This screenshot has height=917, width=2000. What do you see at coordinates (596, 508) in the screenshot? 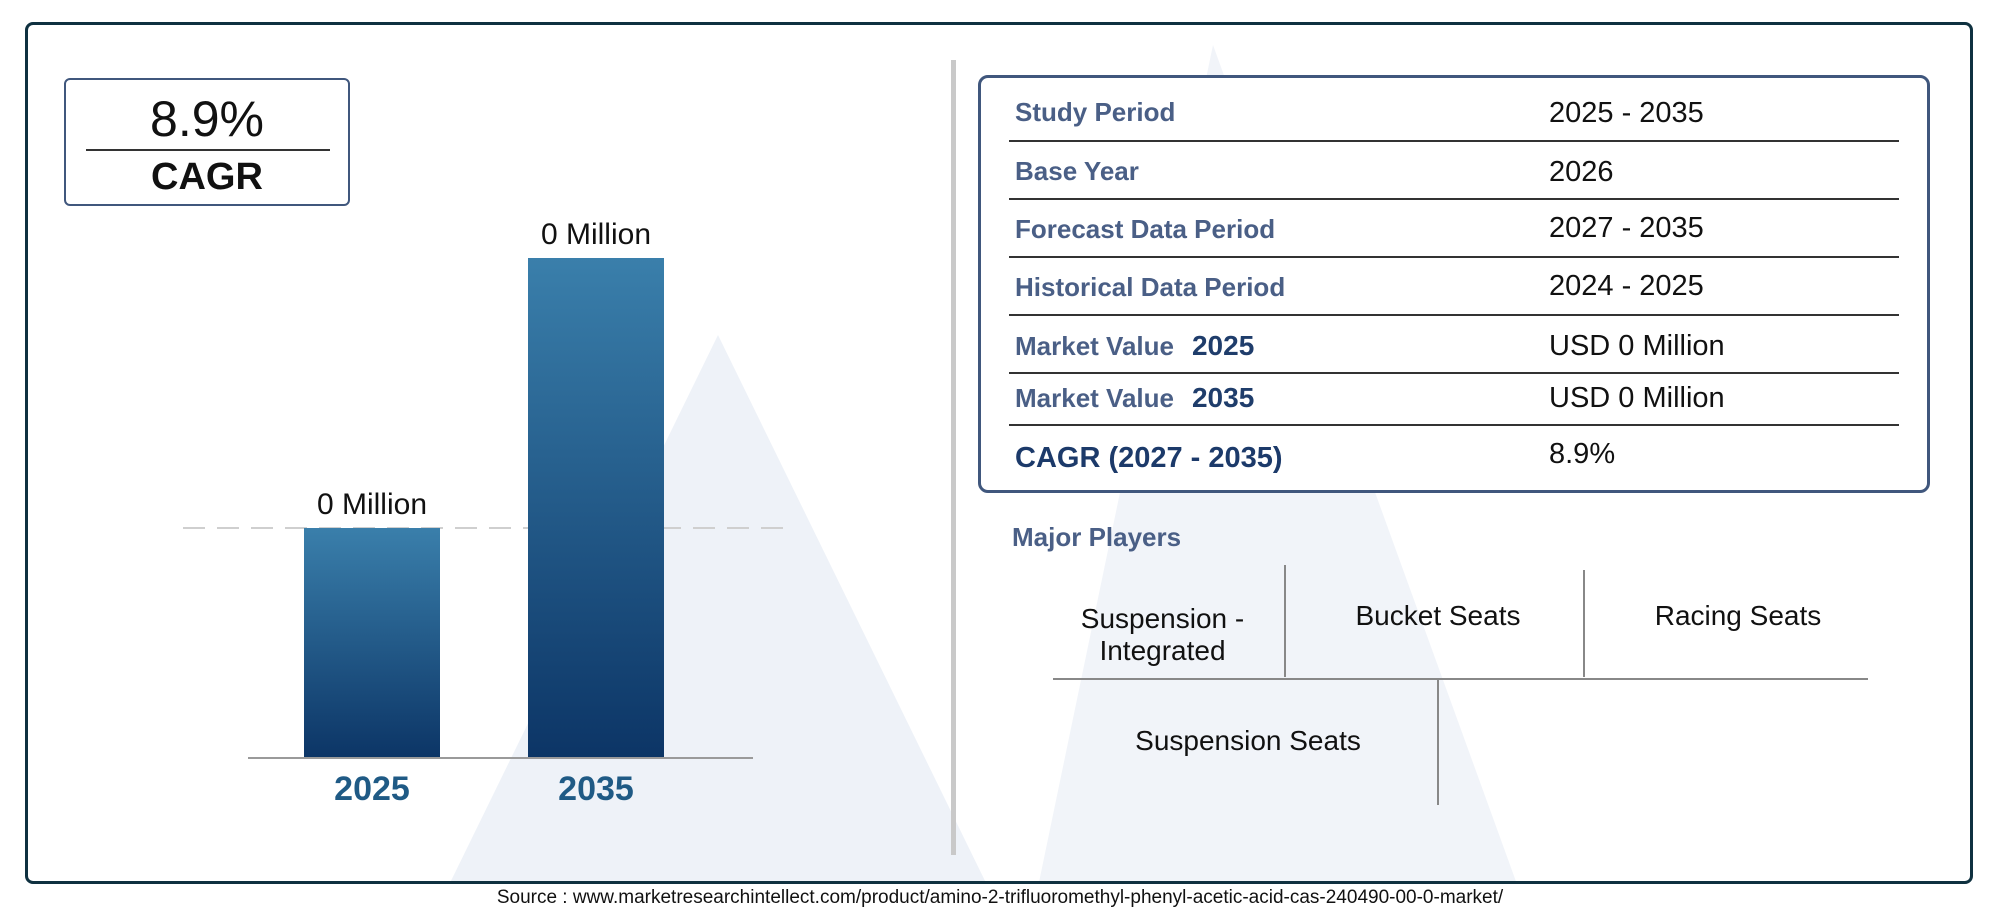
I see `bar-2035` at bounding box center [596, 508].